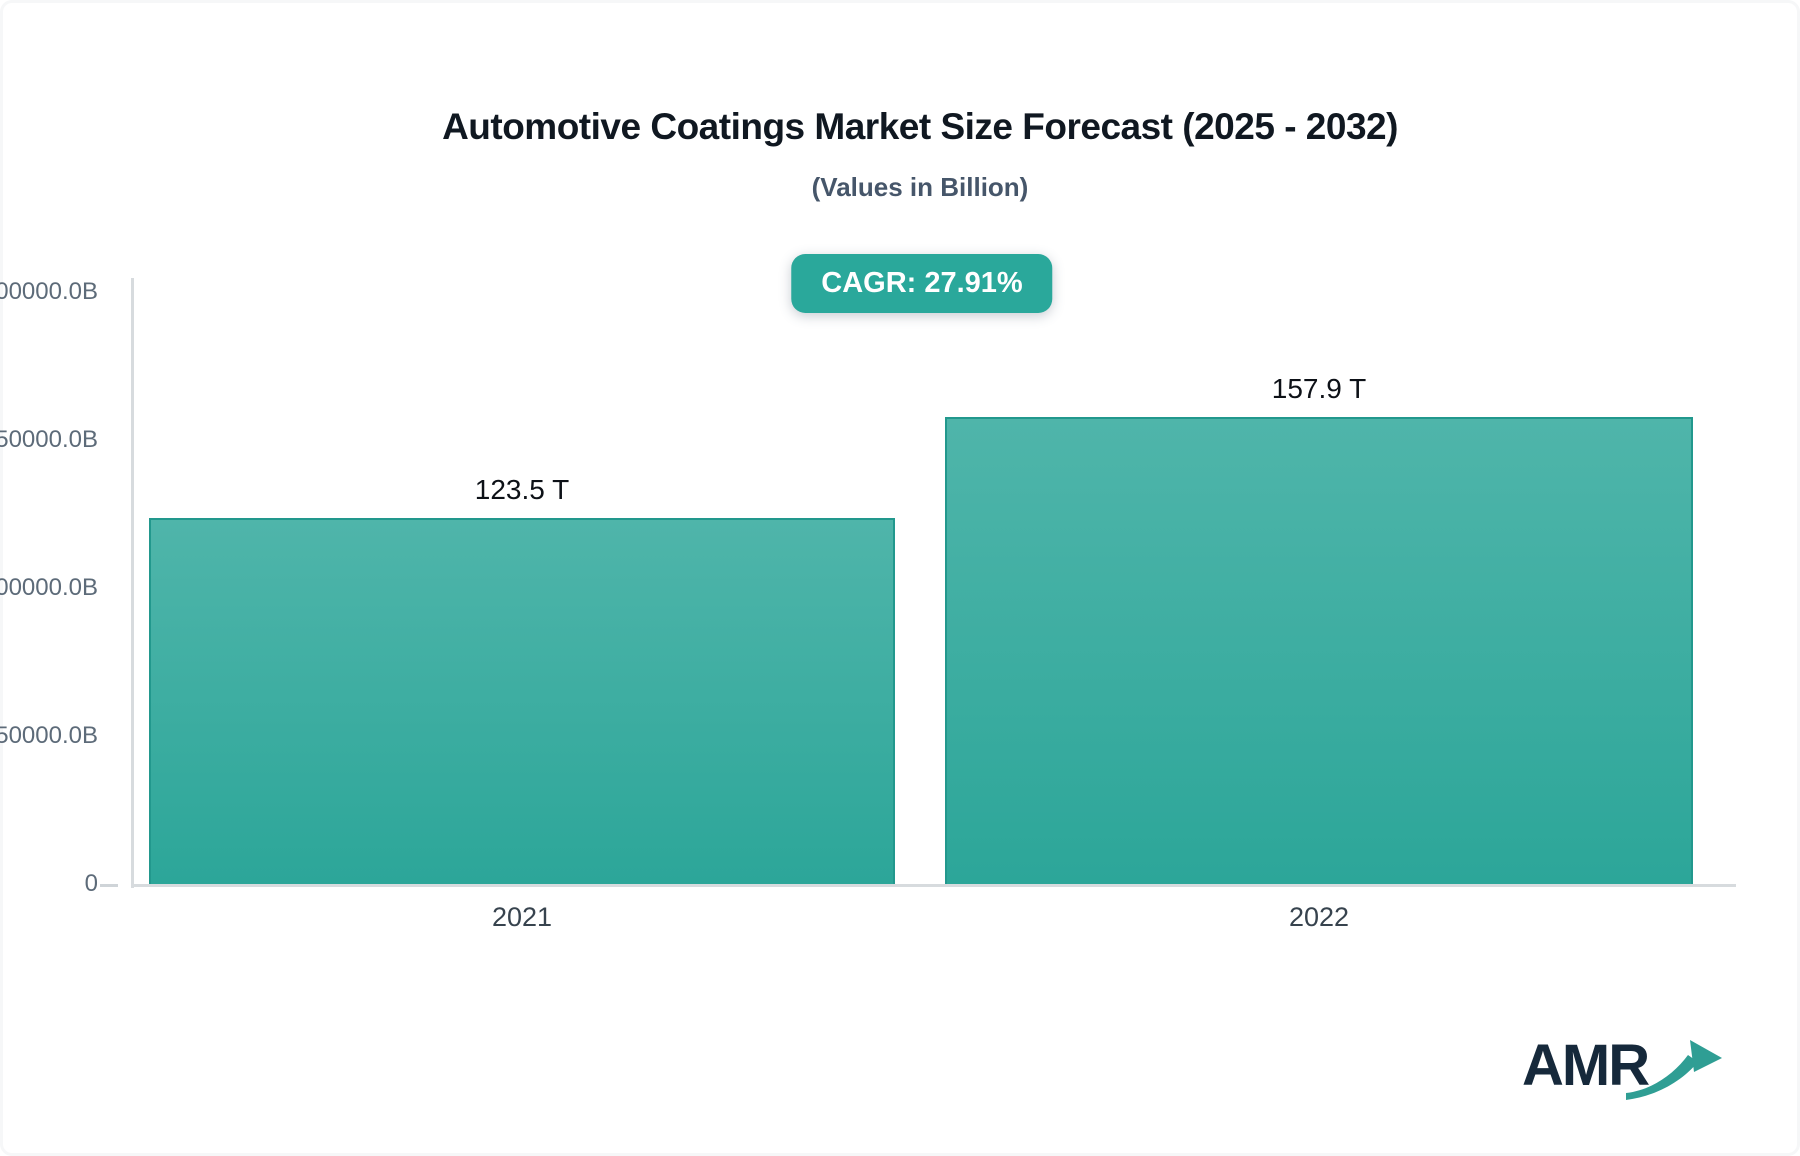 The width and height of the screenshot is (1800, 1156). Describe the element at coordinates (522, 489) in the screenshot. I see `bar-value-label: 123.5 T` at that location.